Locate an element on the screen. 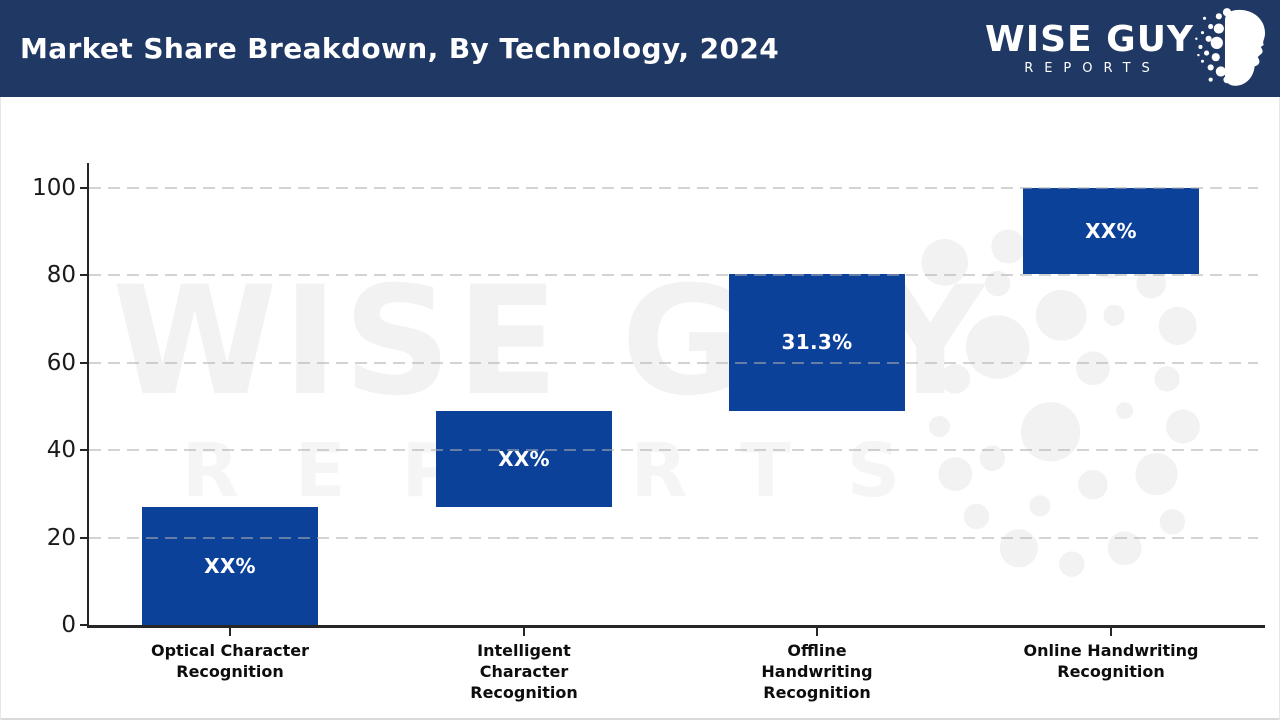 The width and height of the screenshot is (1280, 720). logo-brand-sub: REPORTS is located at coordinates (1092, 68).